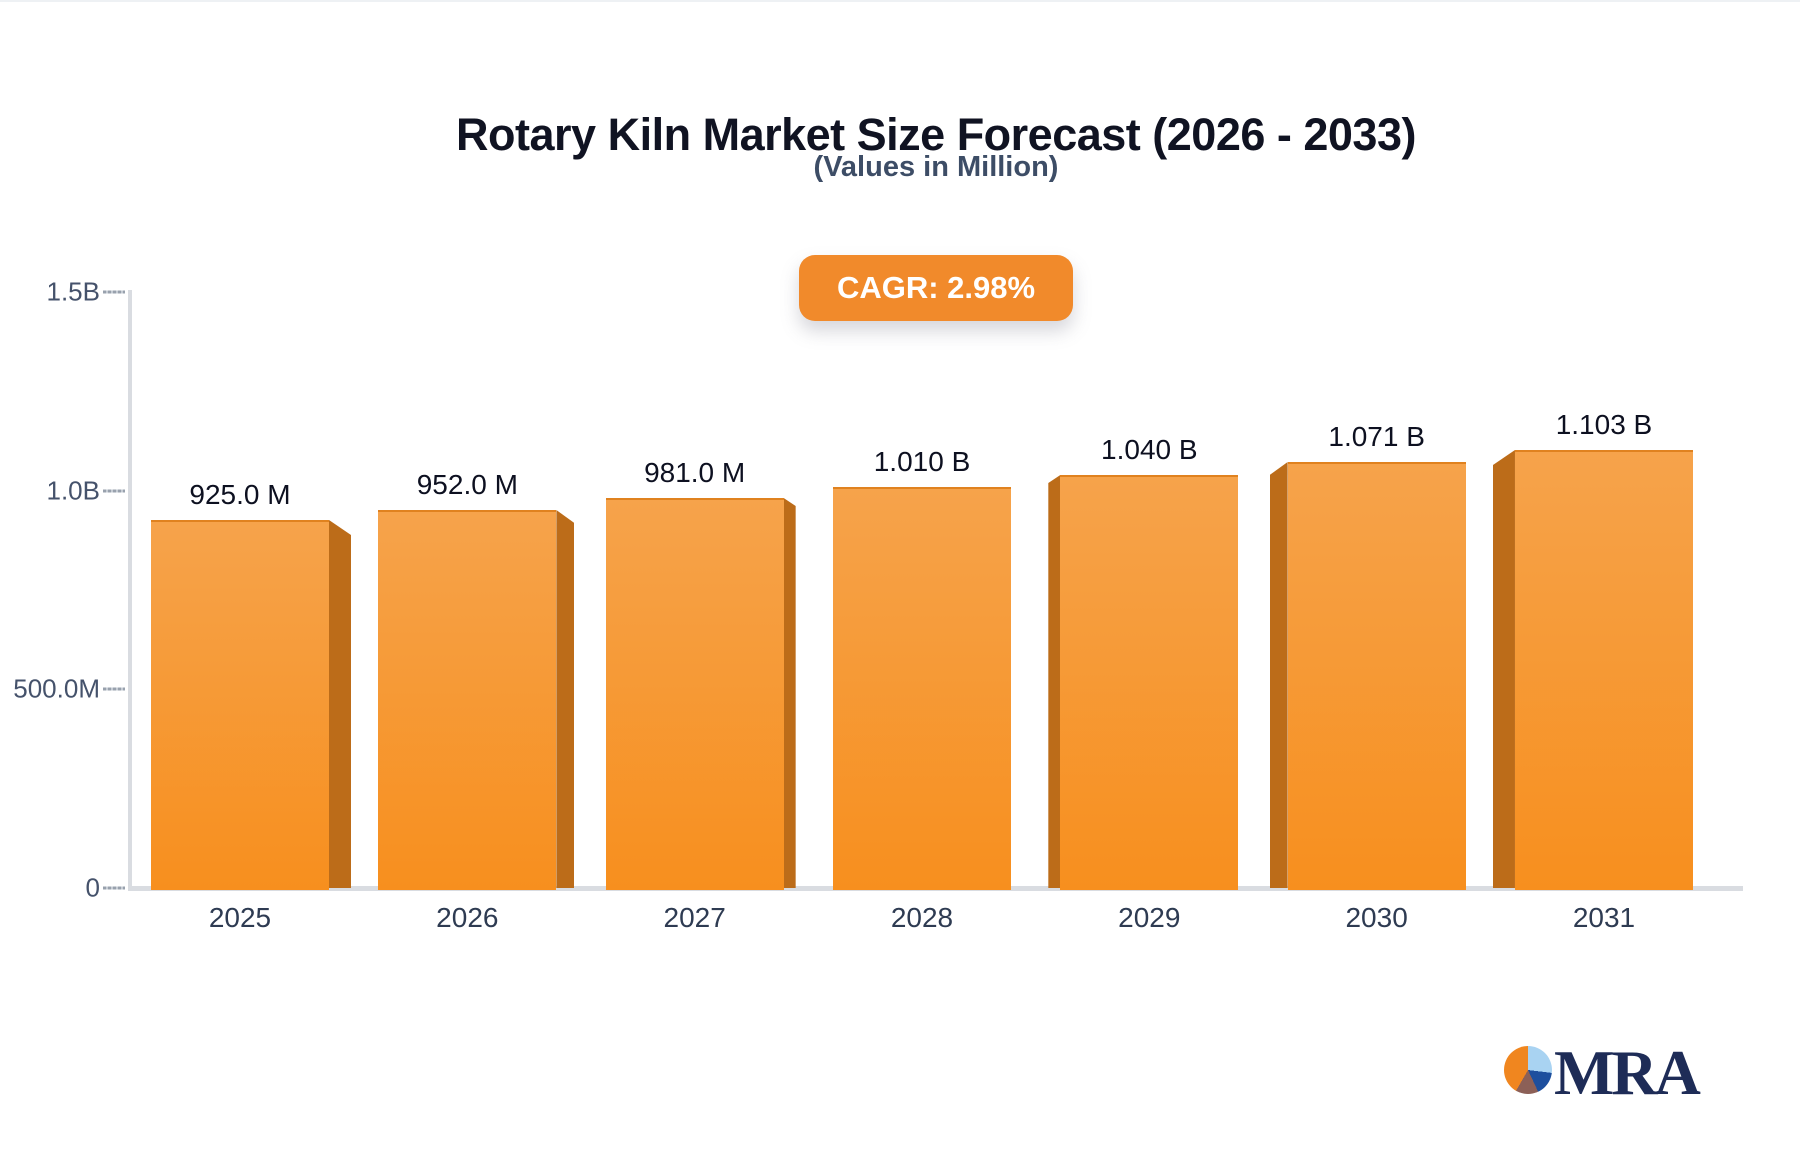 This screenshot has height=1158, width=1800. What do you see at coordinates (1528, 1070) in the screenshot?
I see `pie-chart-logo-icon` at bounding box center [1528, 1070].